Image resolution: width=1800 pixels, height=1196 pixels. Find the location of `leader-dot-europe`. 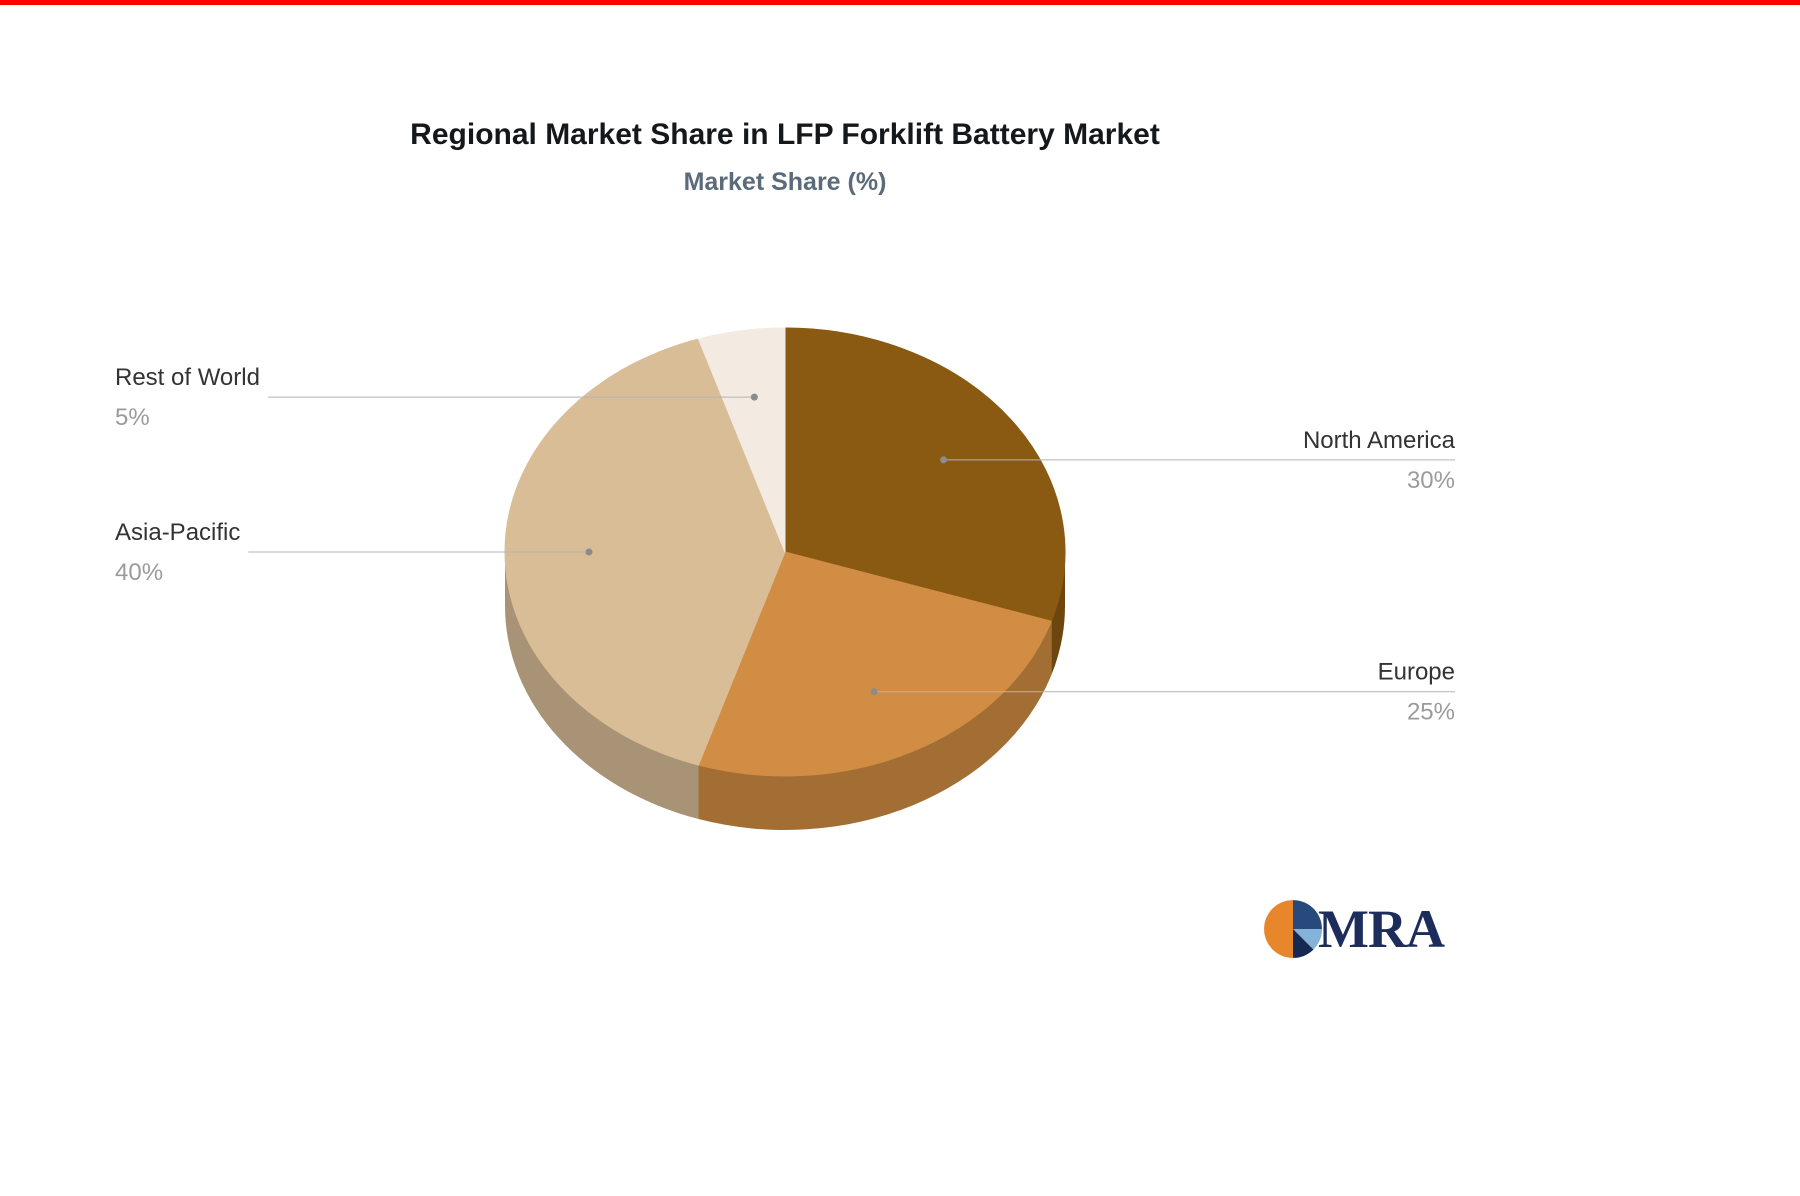

leader-dot-europe is located at coordinates (874, 692).